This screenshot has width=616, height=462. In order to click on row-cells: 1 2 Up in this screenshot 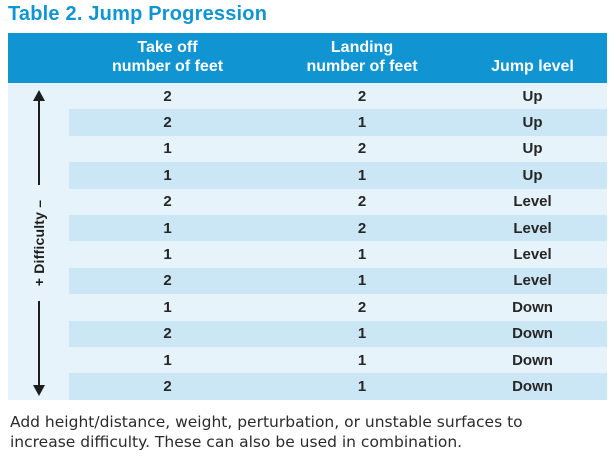, I will do `click(338, 149)`.